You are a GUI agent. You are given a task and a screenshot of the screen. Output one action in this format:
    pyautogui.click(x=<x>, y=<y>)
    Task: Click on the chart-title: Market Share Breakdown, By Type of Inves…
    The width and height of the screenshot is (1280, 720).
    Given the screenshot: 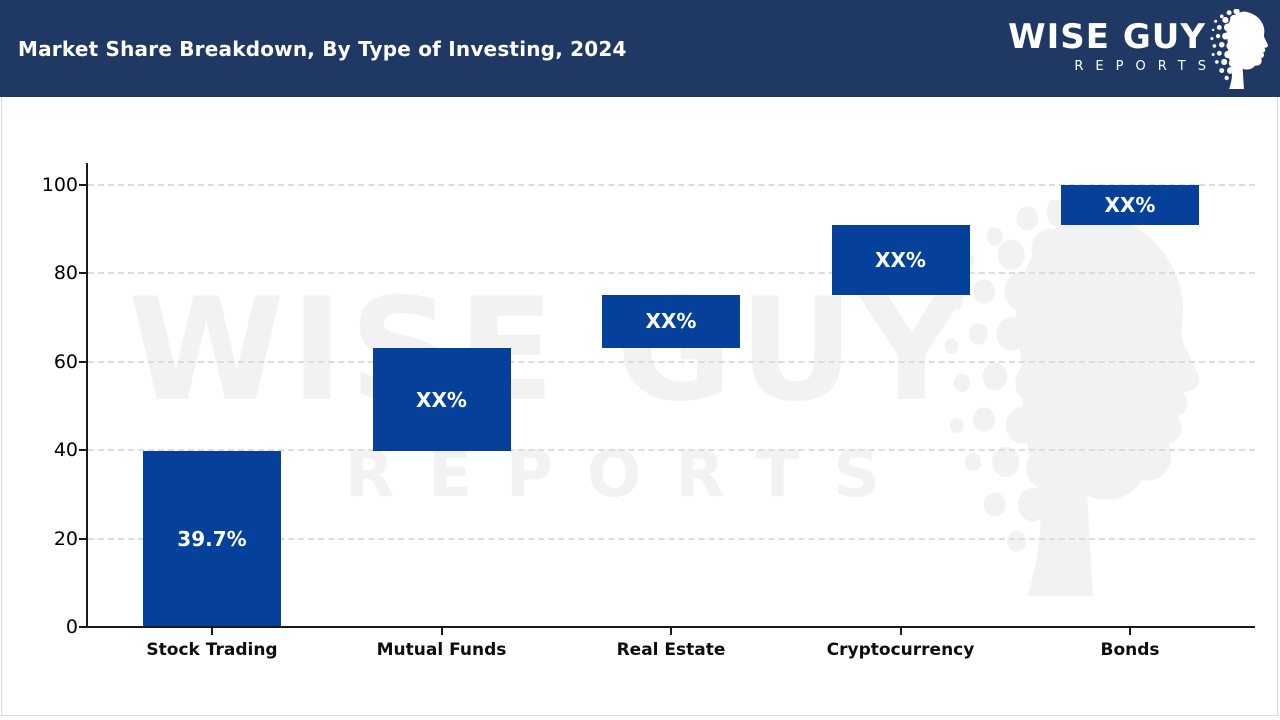 What is the action you would take?
    pyautogui.click(x=322, y=48)
    